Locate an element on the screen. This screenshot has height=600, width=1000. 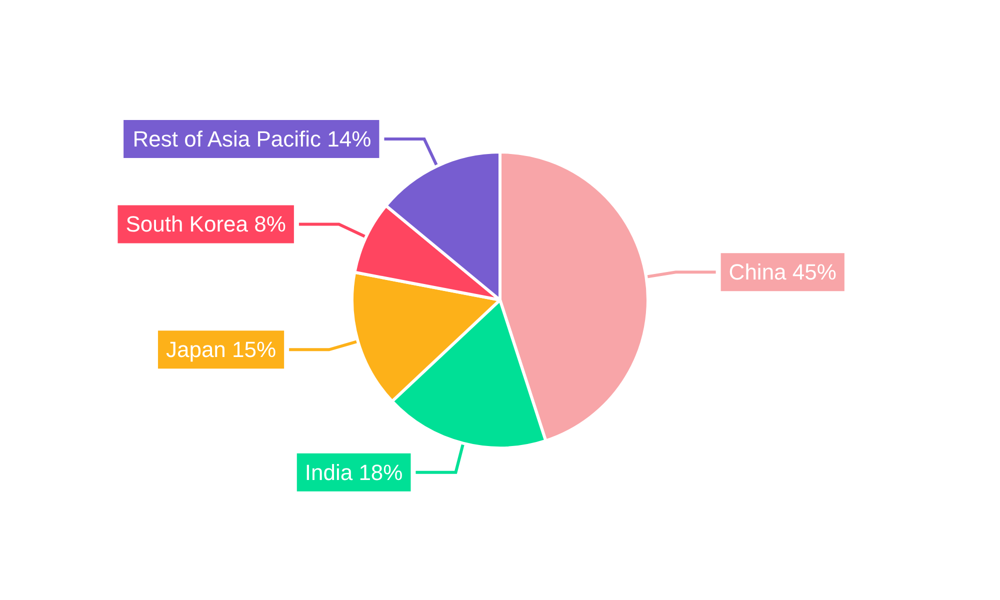
slice-label: South Korea 8% is located at coordinates (206, 224).